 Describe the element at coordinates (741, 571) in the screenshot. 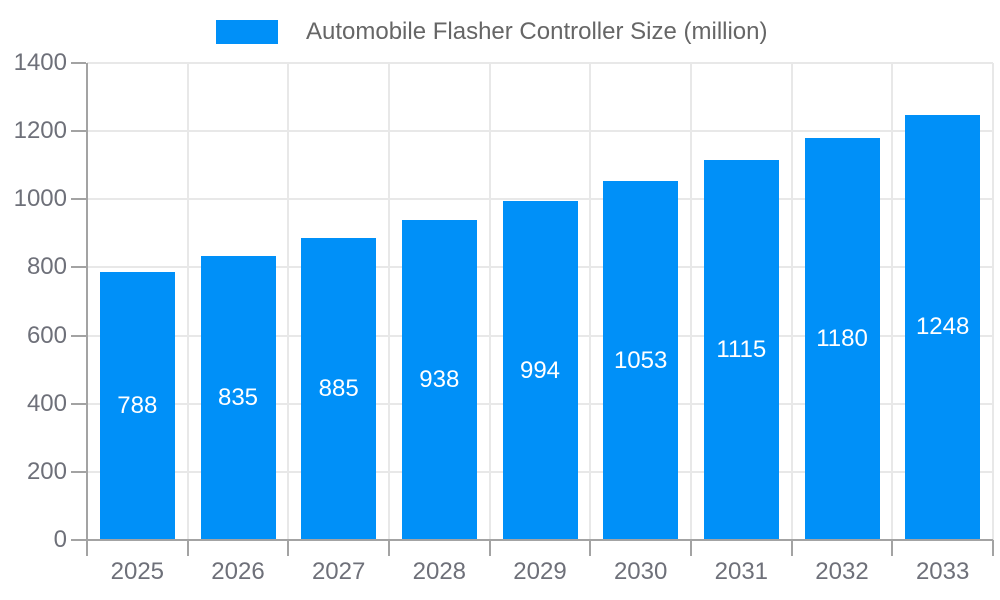

I see `x-axis-category-label: 2031` at that location.